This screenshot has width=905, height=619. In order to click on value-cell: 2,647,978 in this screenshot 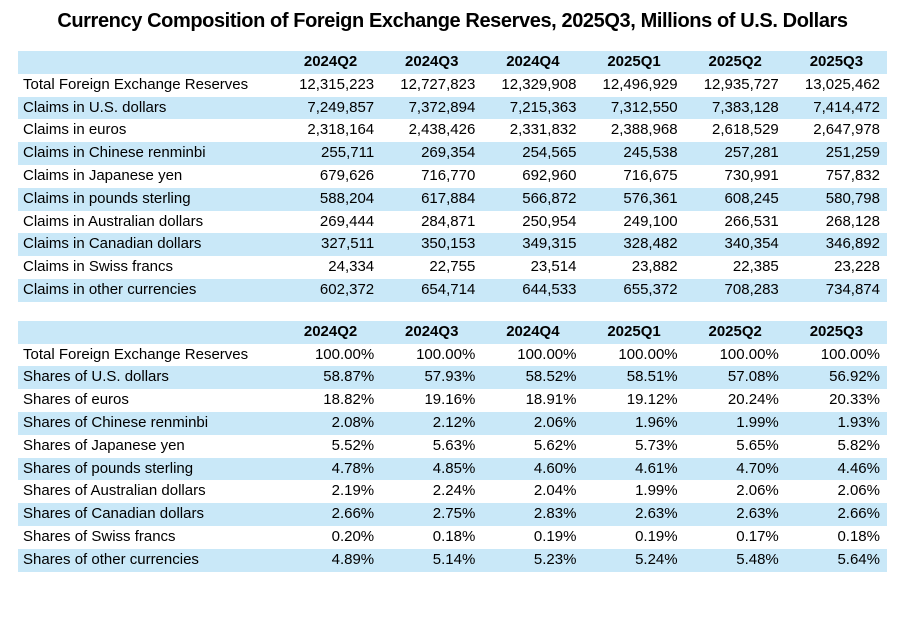, I will do `click(846, 130)`.